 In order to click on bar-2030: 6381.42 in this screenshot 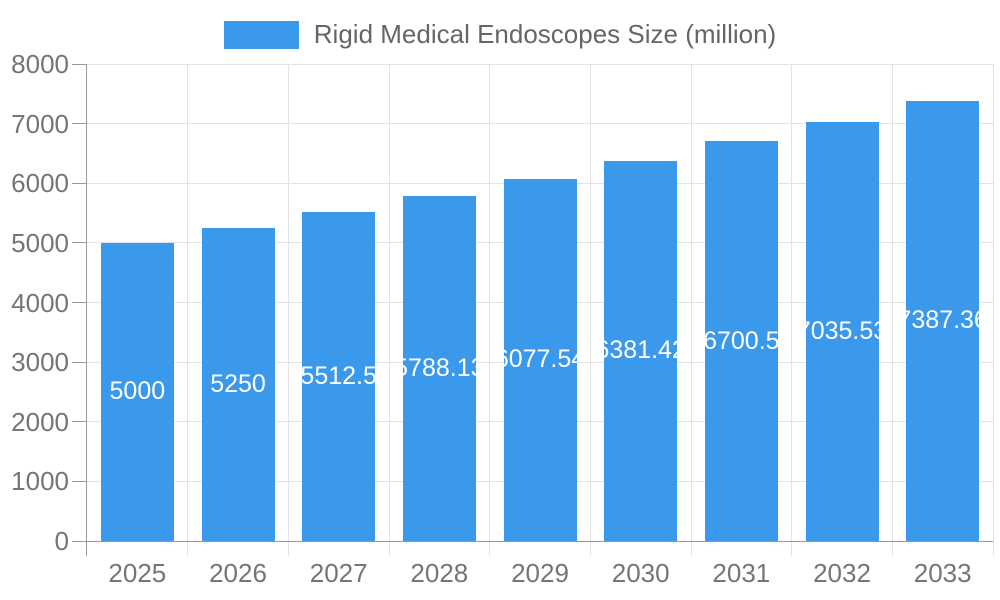, I will do `click(641, 350)`.